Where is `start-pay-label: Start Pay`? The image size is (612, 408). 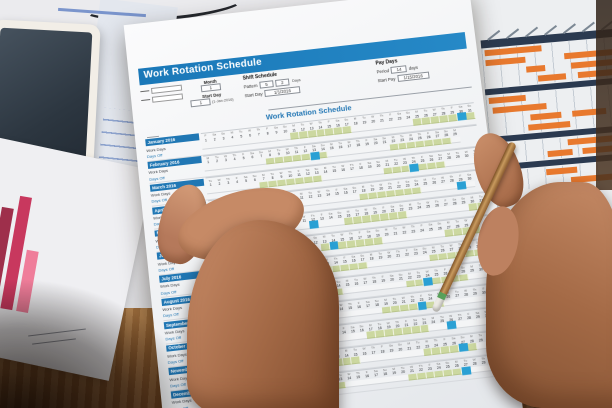
start-pay-label: Start Pay is located at coordinates (386, 80).